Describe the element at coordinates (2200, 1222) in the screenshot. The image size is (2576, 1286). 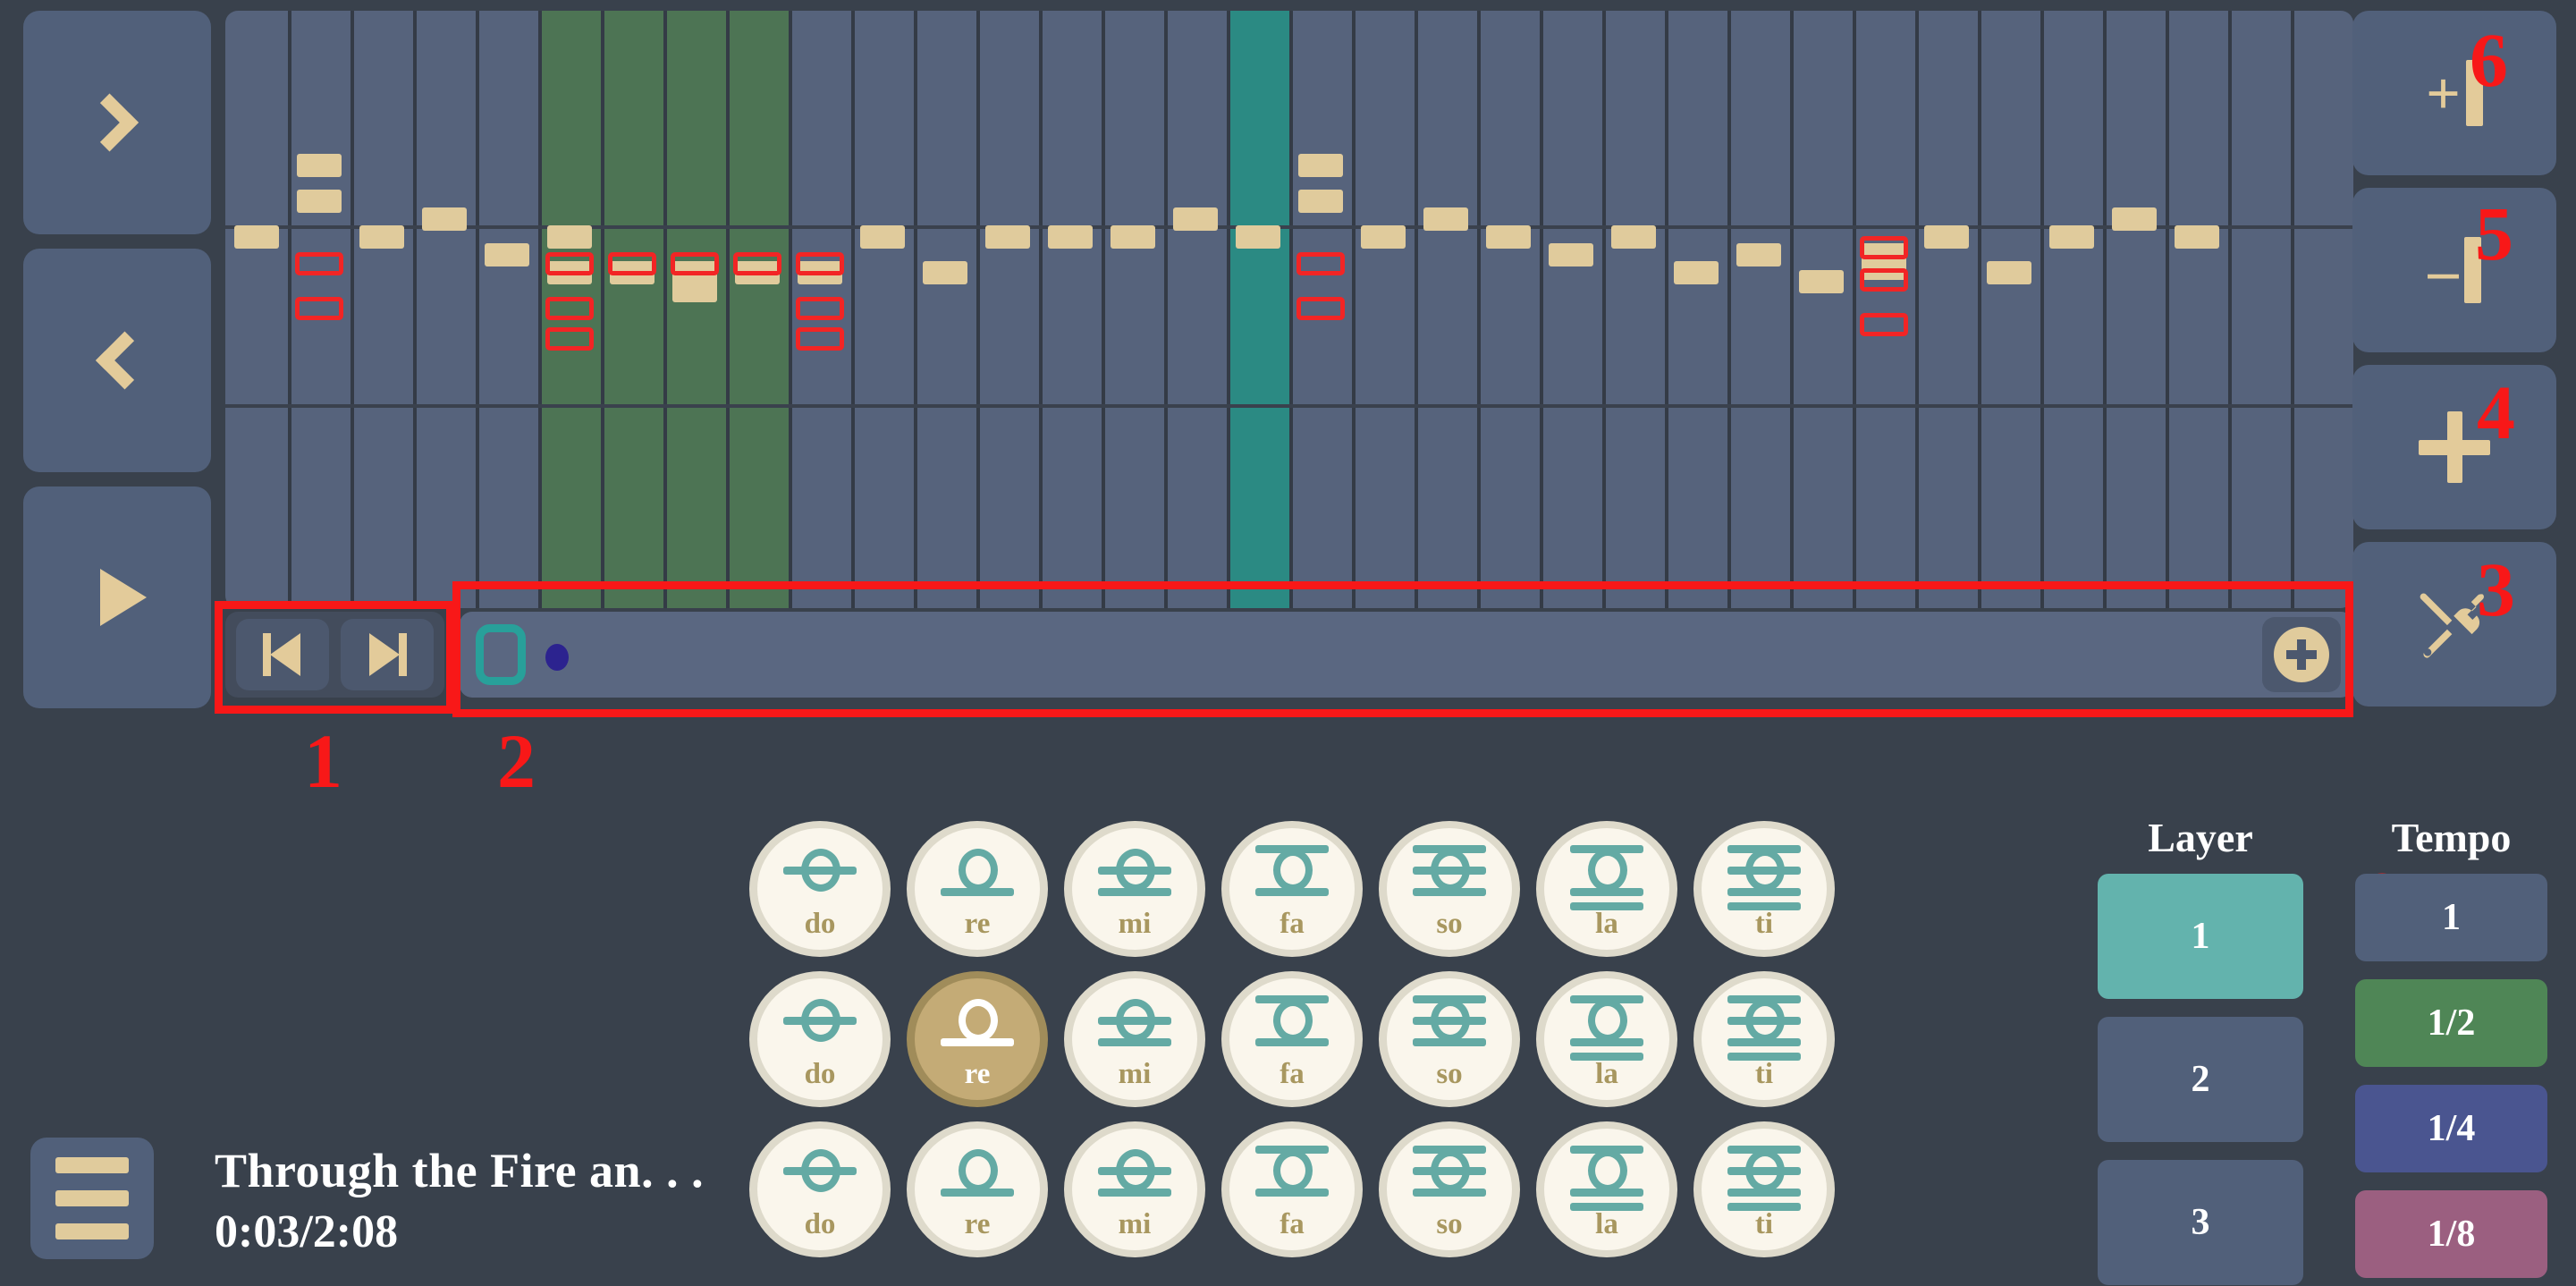
I see `layer-item-3: 3` at that location.